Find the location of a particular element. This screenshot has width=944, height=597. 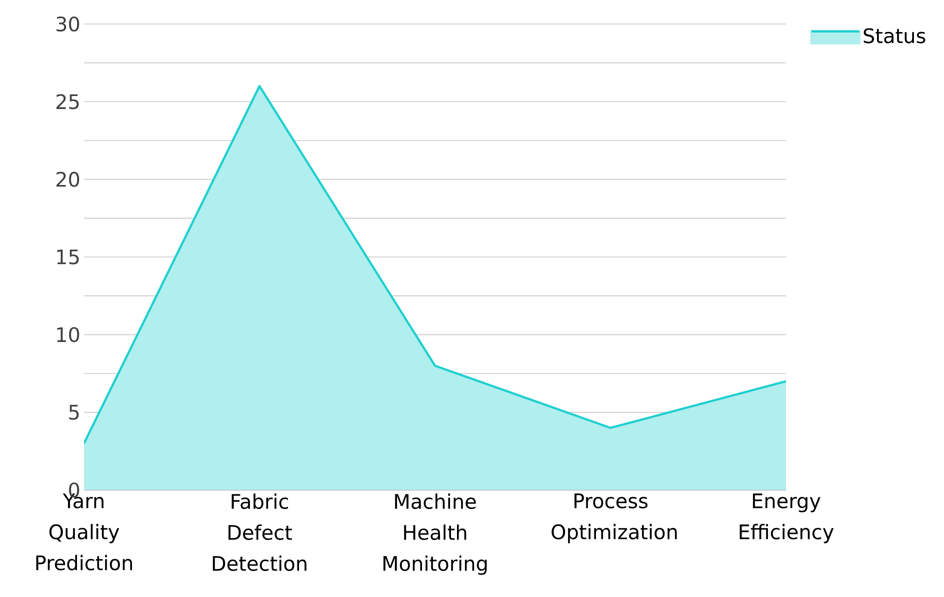

x-tick-label: Fabric Defect Detection is located at coordinates (259, 533).